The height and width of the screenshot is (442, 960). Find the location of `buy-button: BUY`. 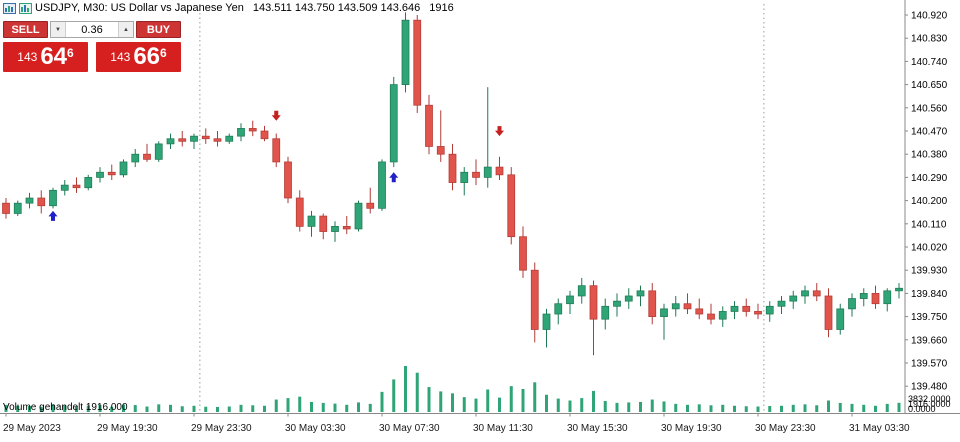

buy-button: BUY is located at coordinates (158, 29).